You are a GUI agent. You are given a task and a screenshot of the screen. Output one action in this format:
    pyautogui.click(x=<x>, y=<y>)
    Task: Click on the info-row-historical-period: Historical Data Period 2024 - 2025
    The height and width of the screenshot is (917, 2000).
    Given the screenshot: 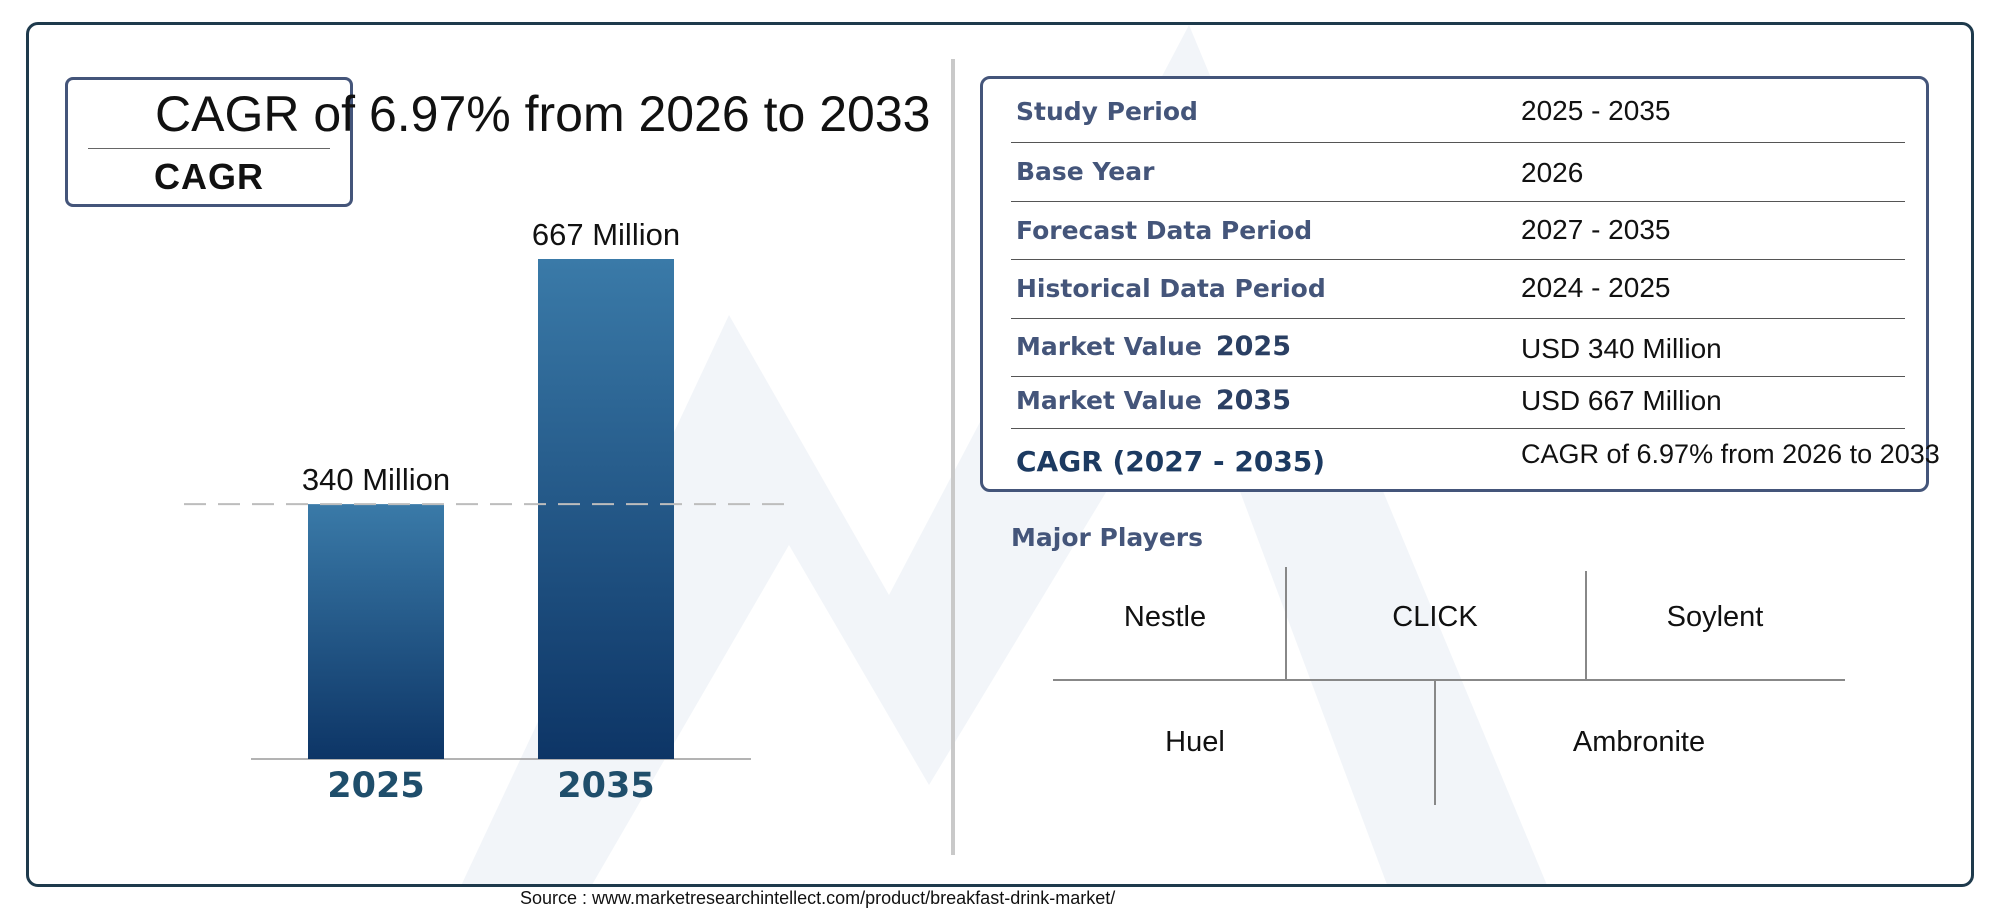 What is the action you would take?
    pyautogui.click(x=1458, y=289)
    